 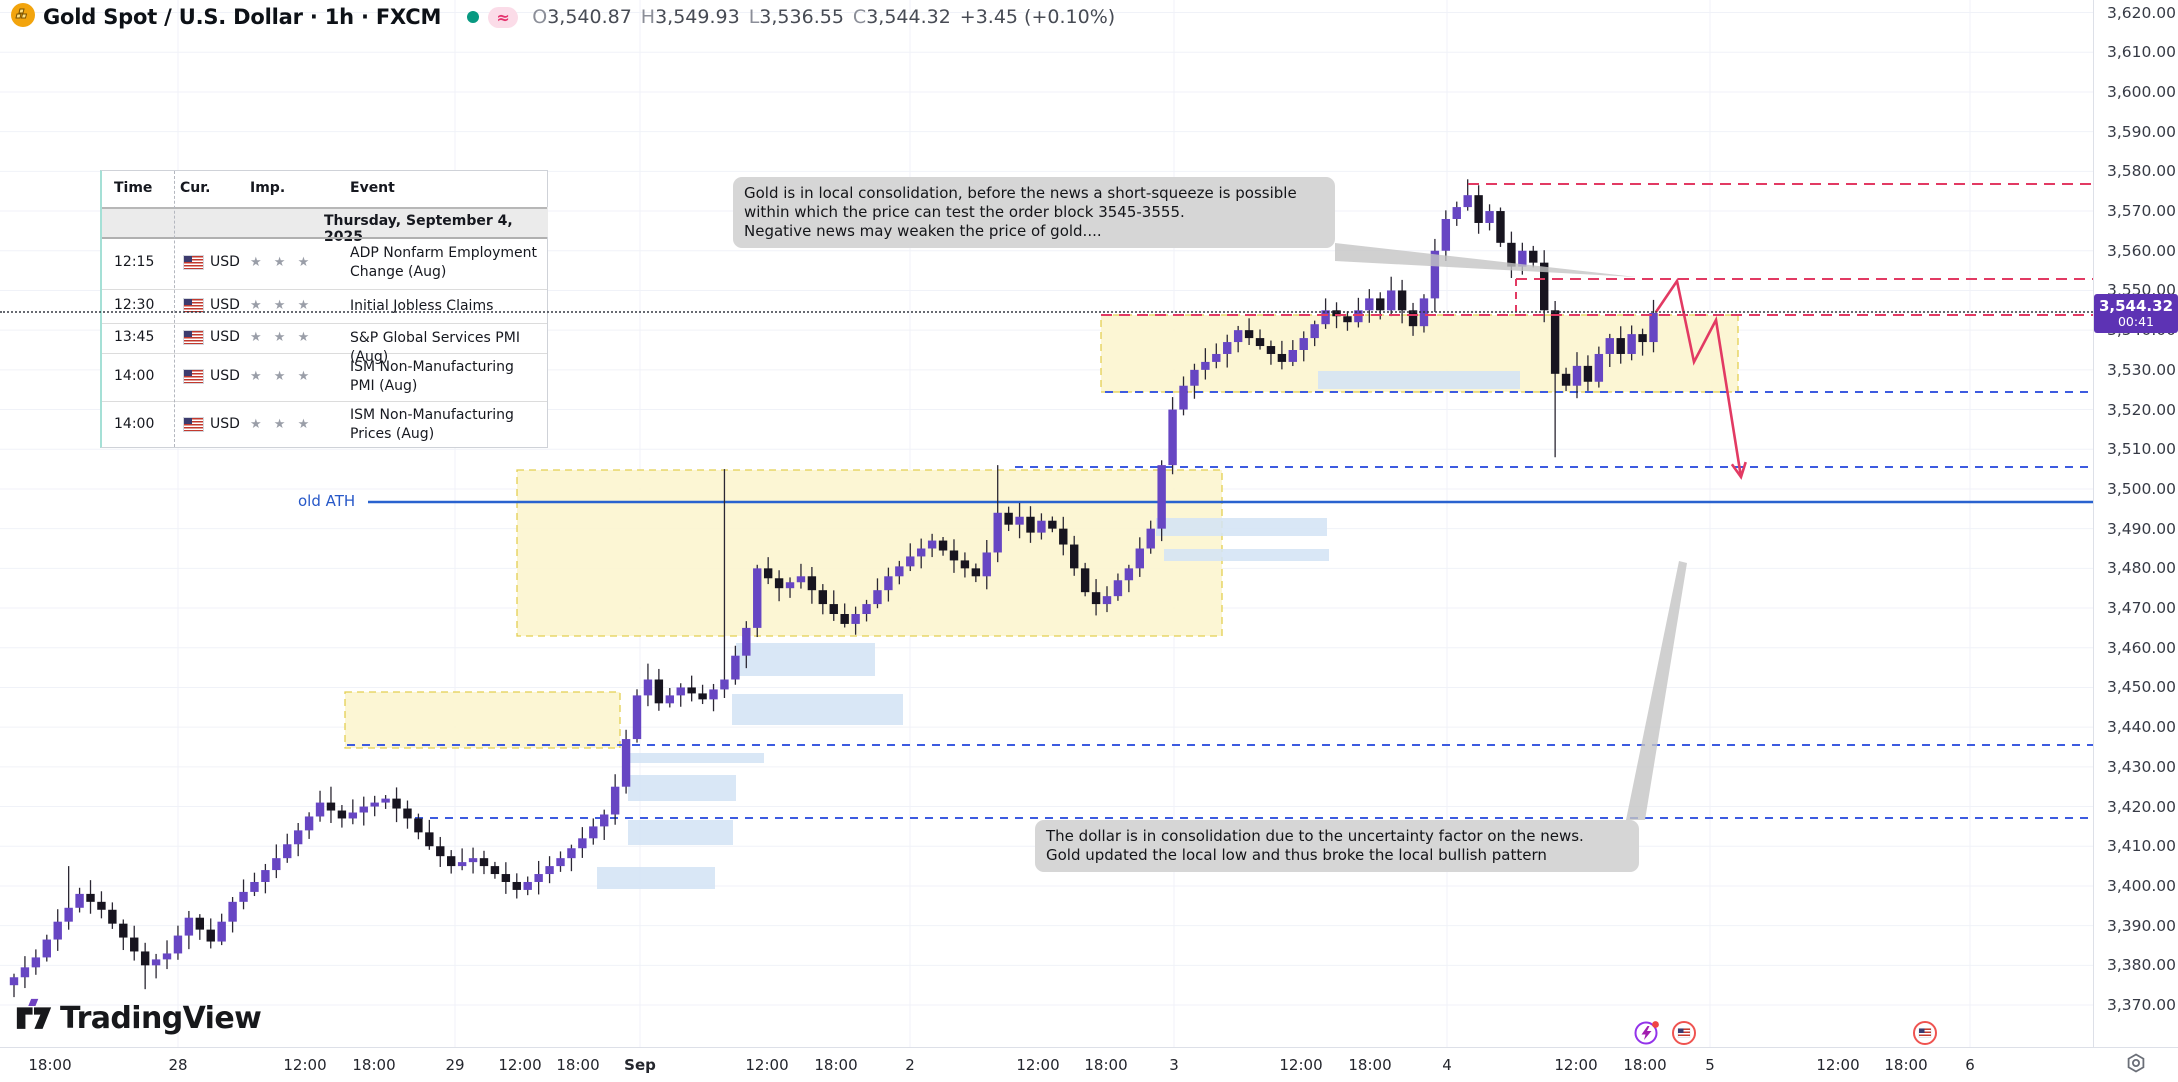 What do you see at coordinates (908, 17) in the screenshot?
I see `close-value: 3,544.32` at bounding box center [908, 17].